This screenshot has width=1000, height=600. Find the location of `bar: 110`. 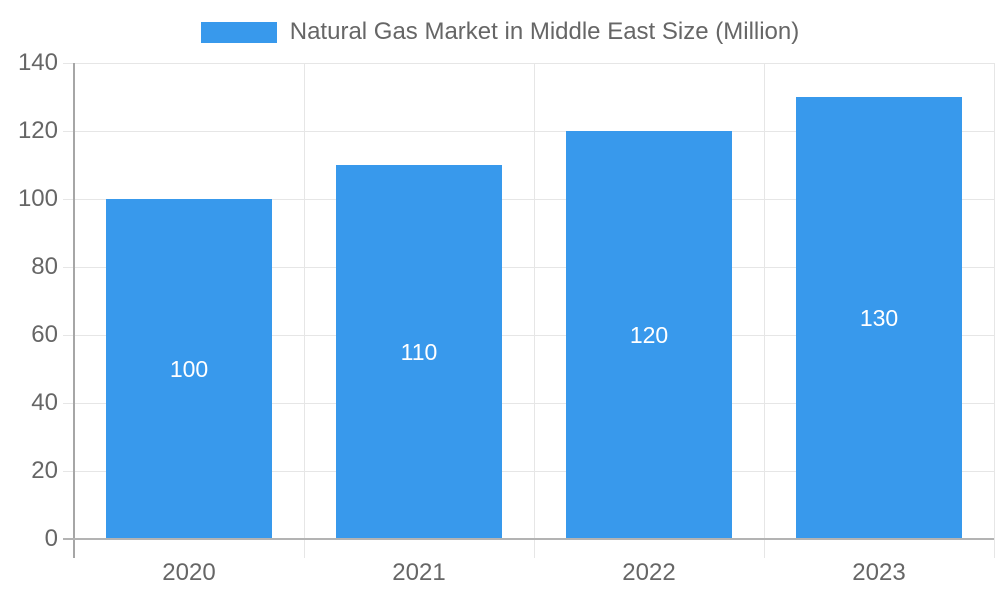

bar: 110 is located at coordinates (419, 352).